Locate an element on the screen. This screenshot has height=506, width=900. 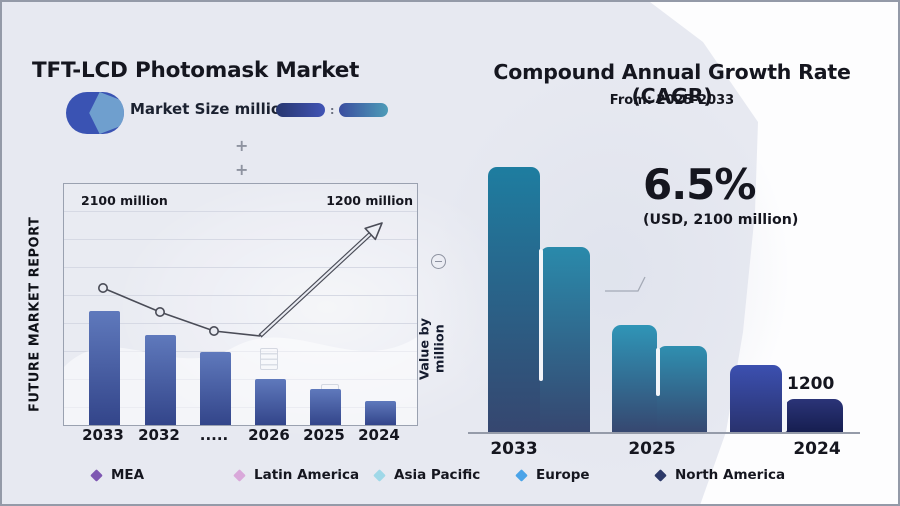
market-size-x-axis: 2033 2032..... 2026 2025 2024 is located at coordinates (239, 437).